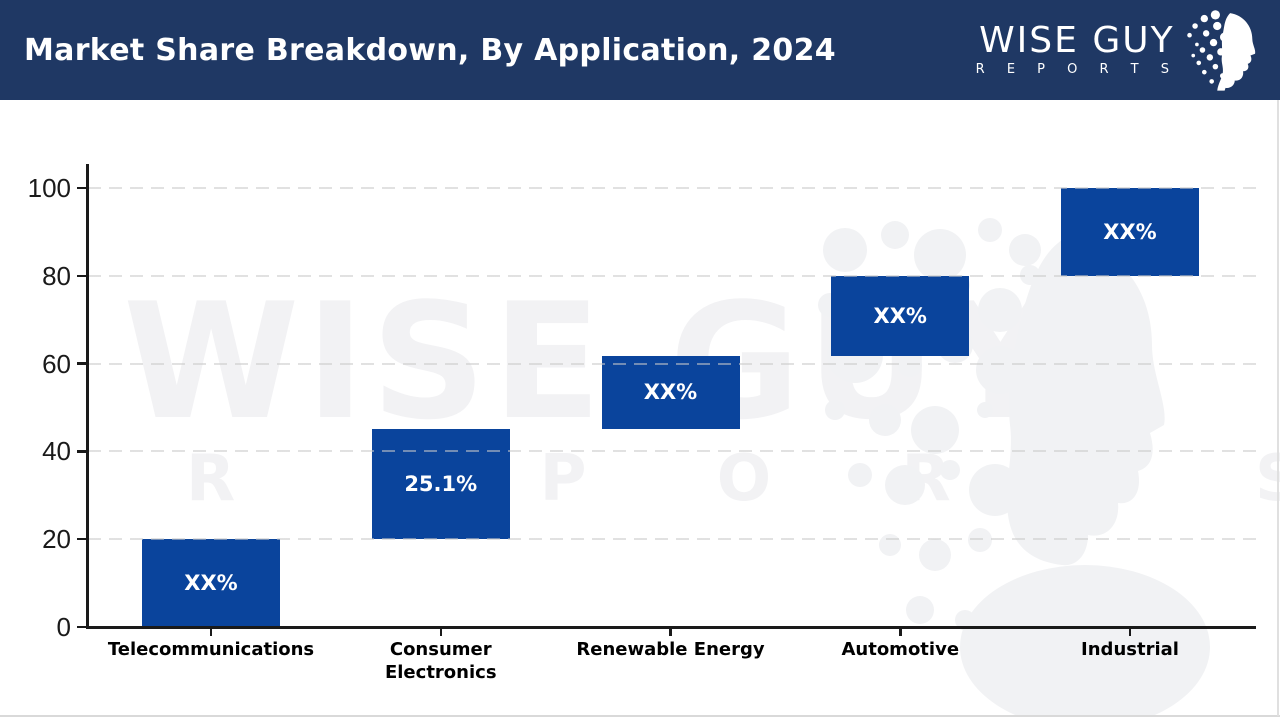  I want to click on logo-subtext: R E P O R T S, so click(1076, 69).